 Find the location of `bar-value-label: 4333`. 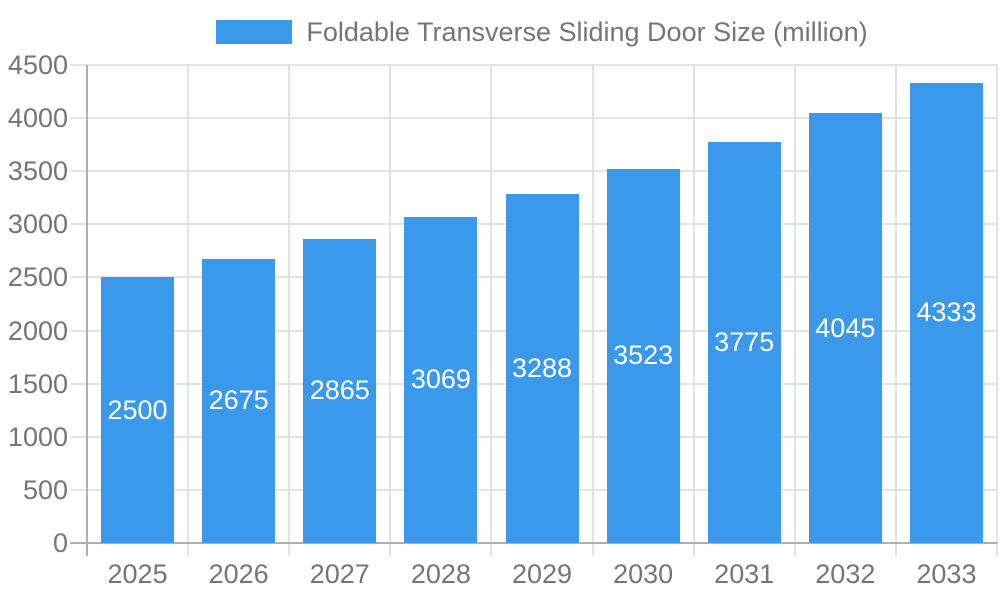

bar-value-label: 4333 is located at coordinates (946, 312).